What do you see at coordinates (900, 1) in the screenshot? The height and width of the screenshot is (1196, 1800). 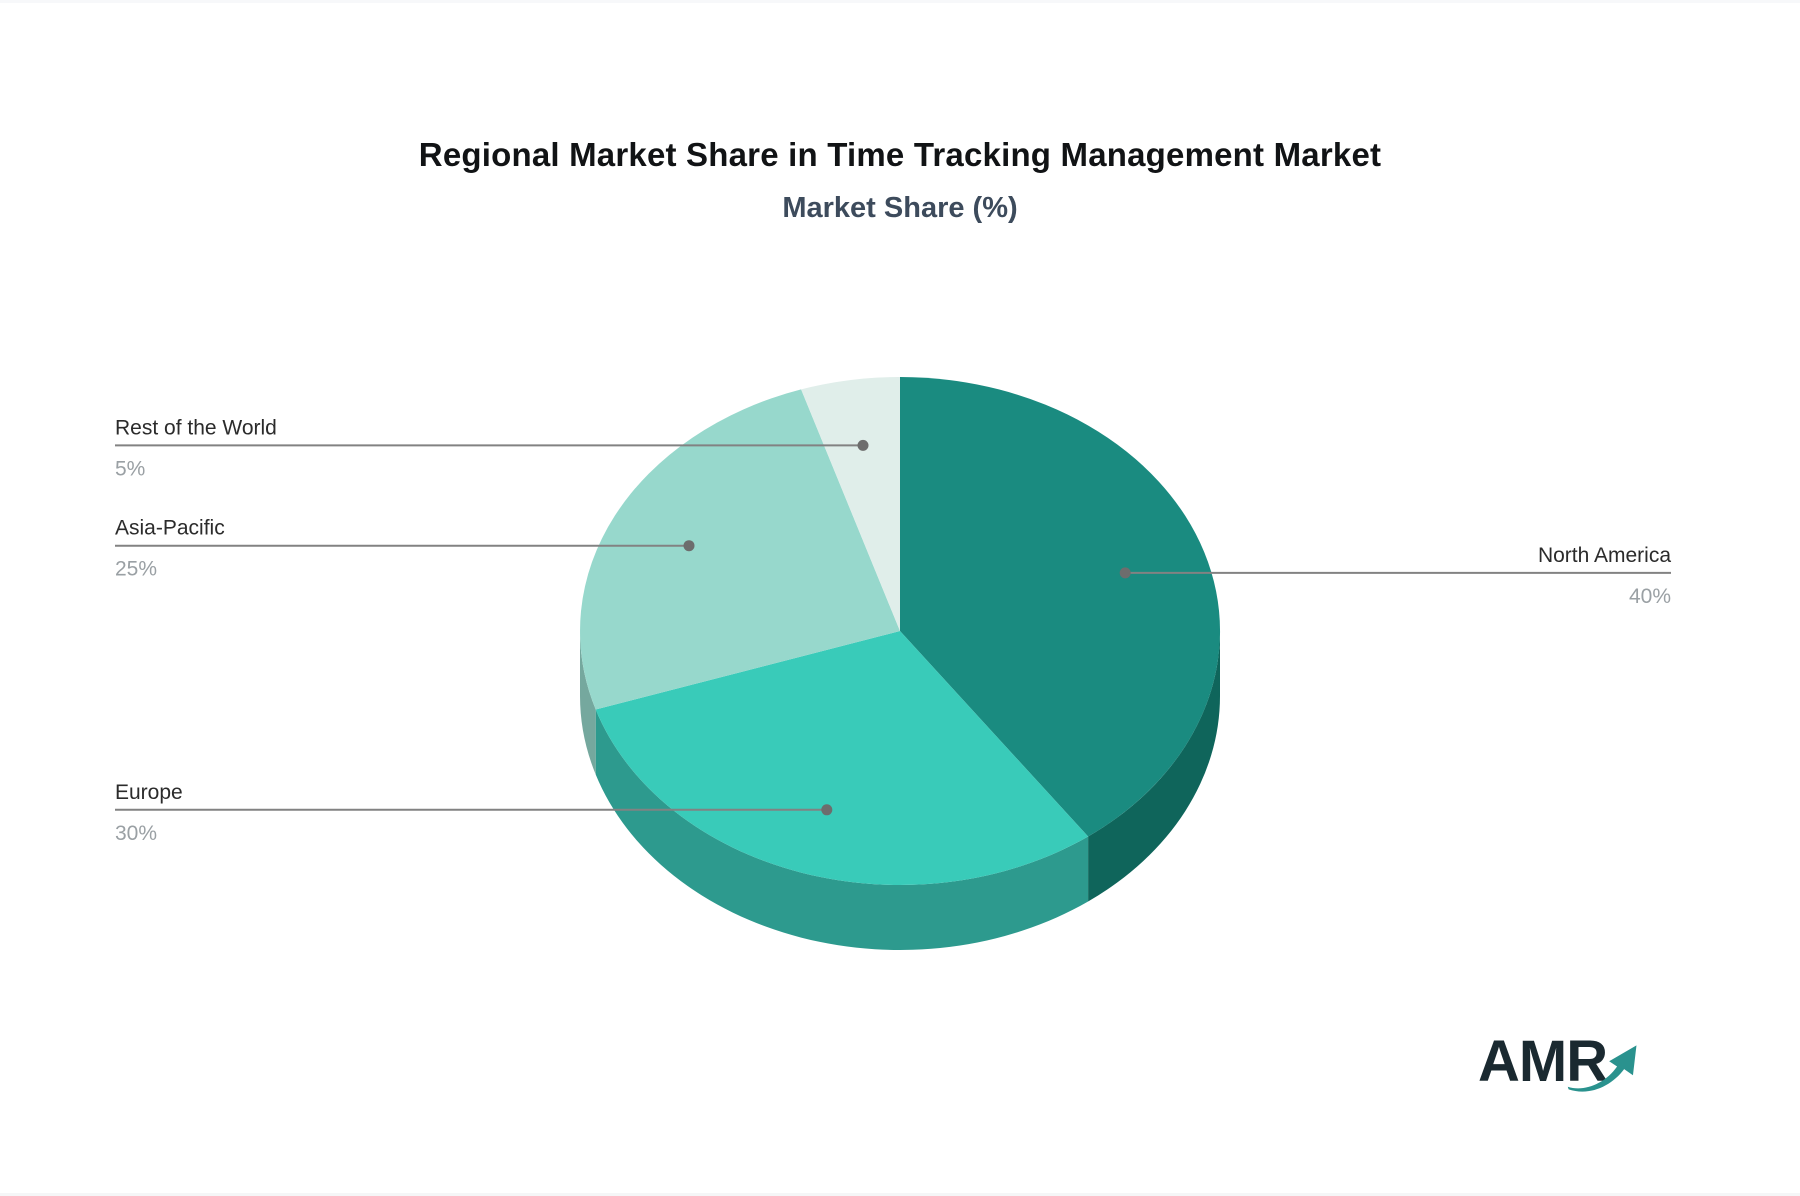 I see `page-top-edge` at bounding box center [900, 1].